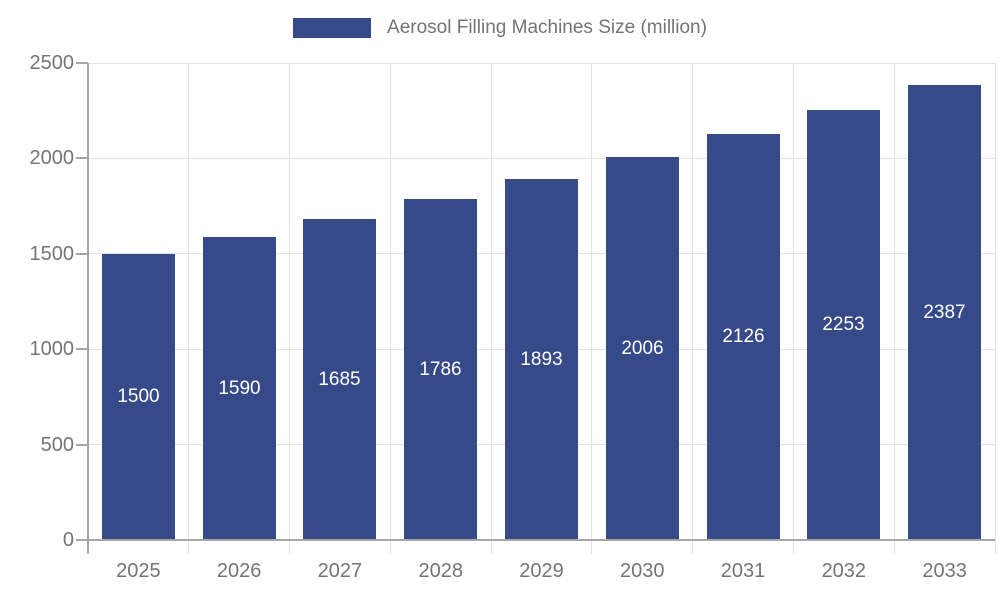  Describe the element at coordinates (340, 571) in the screenshot. I see `x-axis-label: 2027` at that location.